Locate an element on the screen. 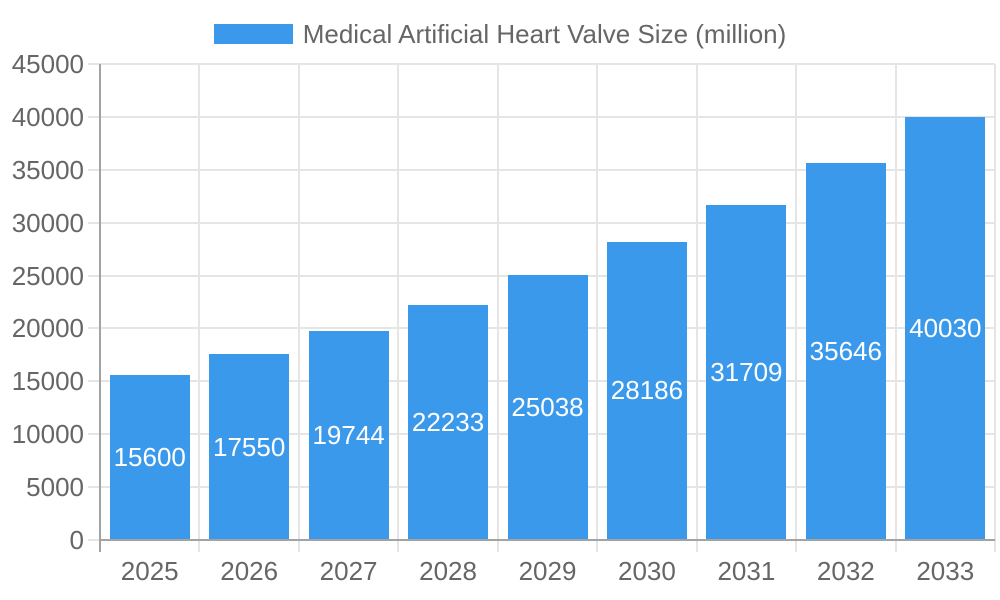 The height and width of the screenshot is (600, 1000). x-tick-label: 2028 is located at coordinates (448, 571).